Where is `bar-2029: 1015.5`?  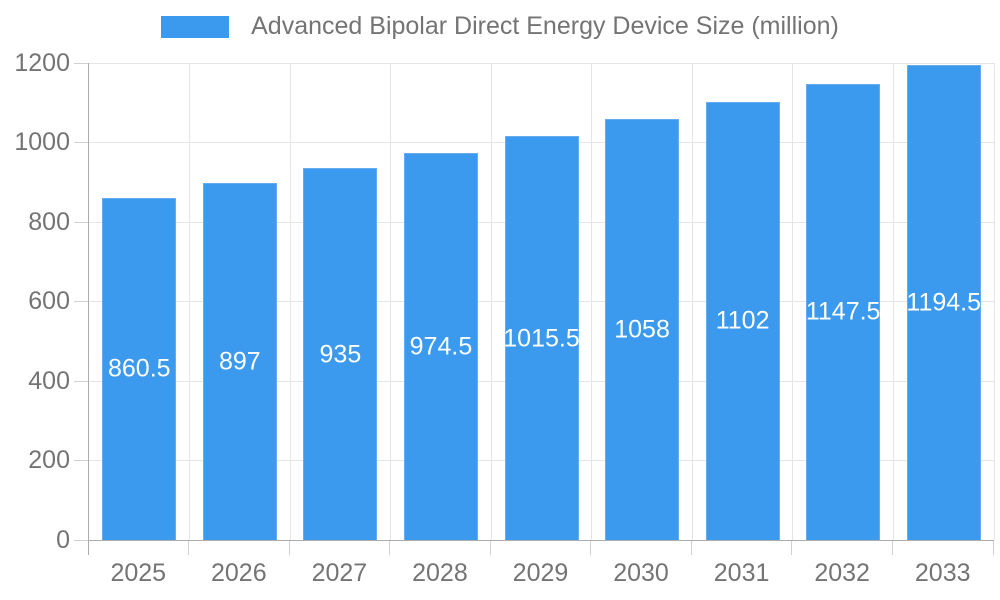
bar-2029: 1015.5 is located at coordinates (541, 338).